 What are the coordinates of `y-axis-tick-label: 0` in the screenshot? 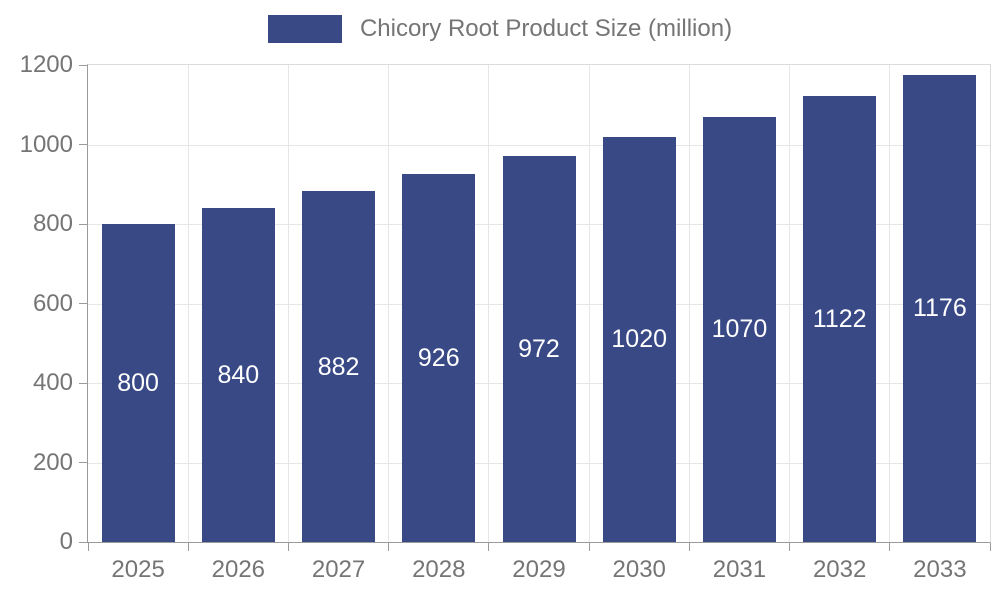 It's located at (66, 541).